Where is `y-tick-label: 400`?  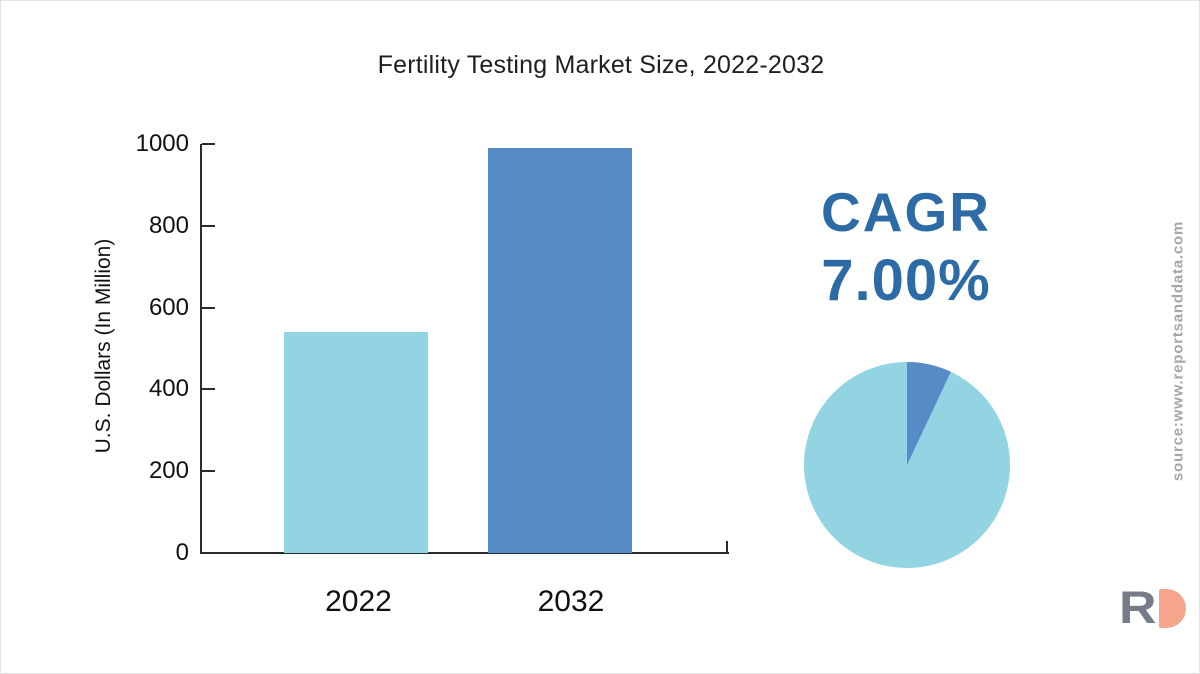 y-tick-label: 400 is located at coordinates (168, 389).